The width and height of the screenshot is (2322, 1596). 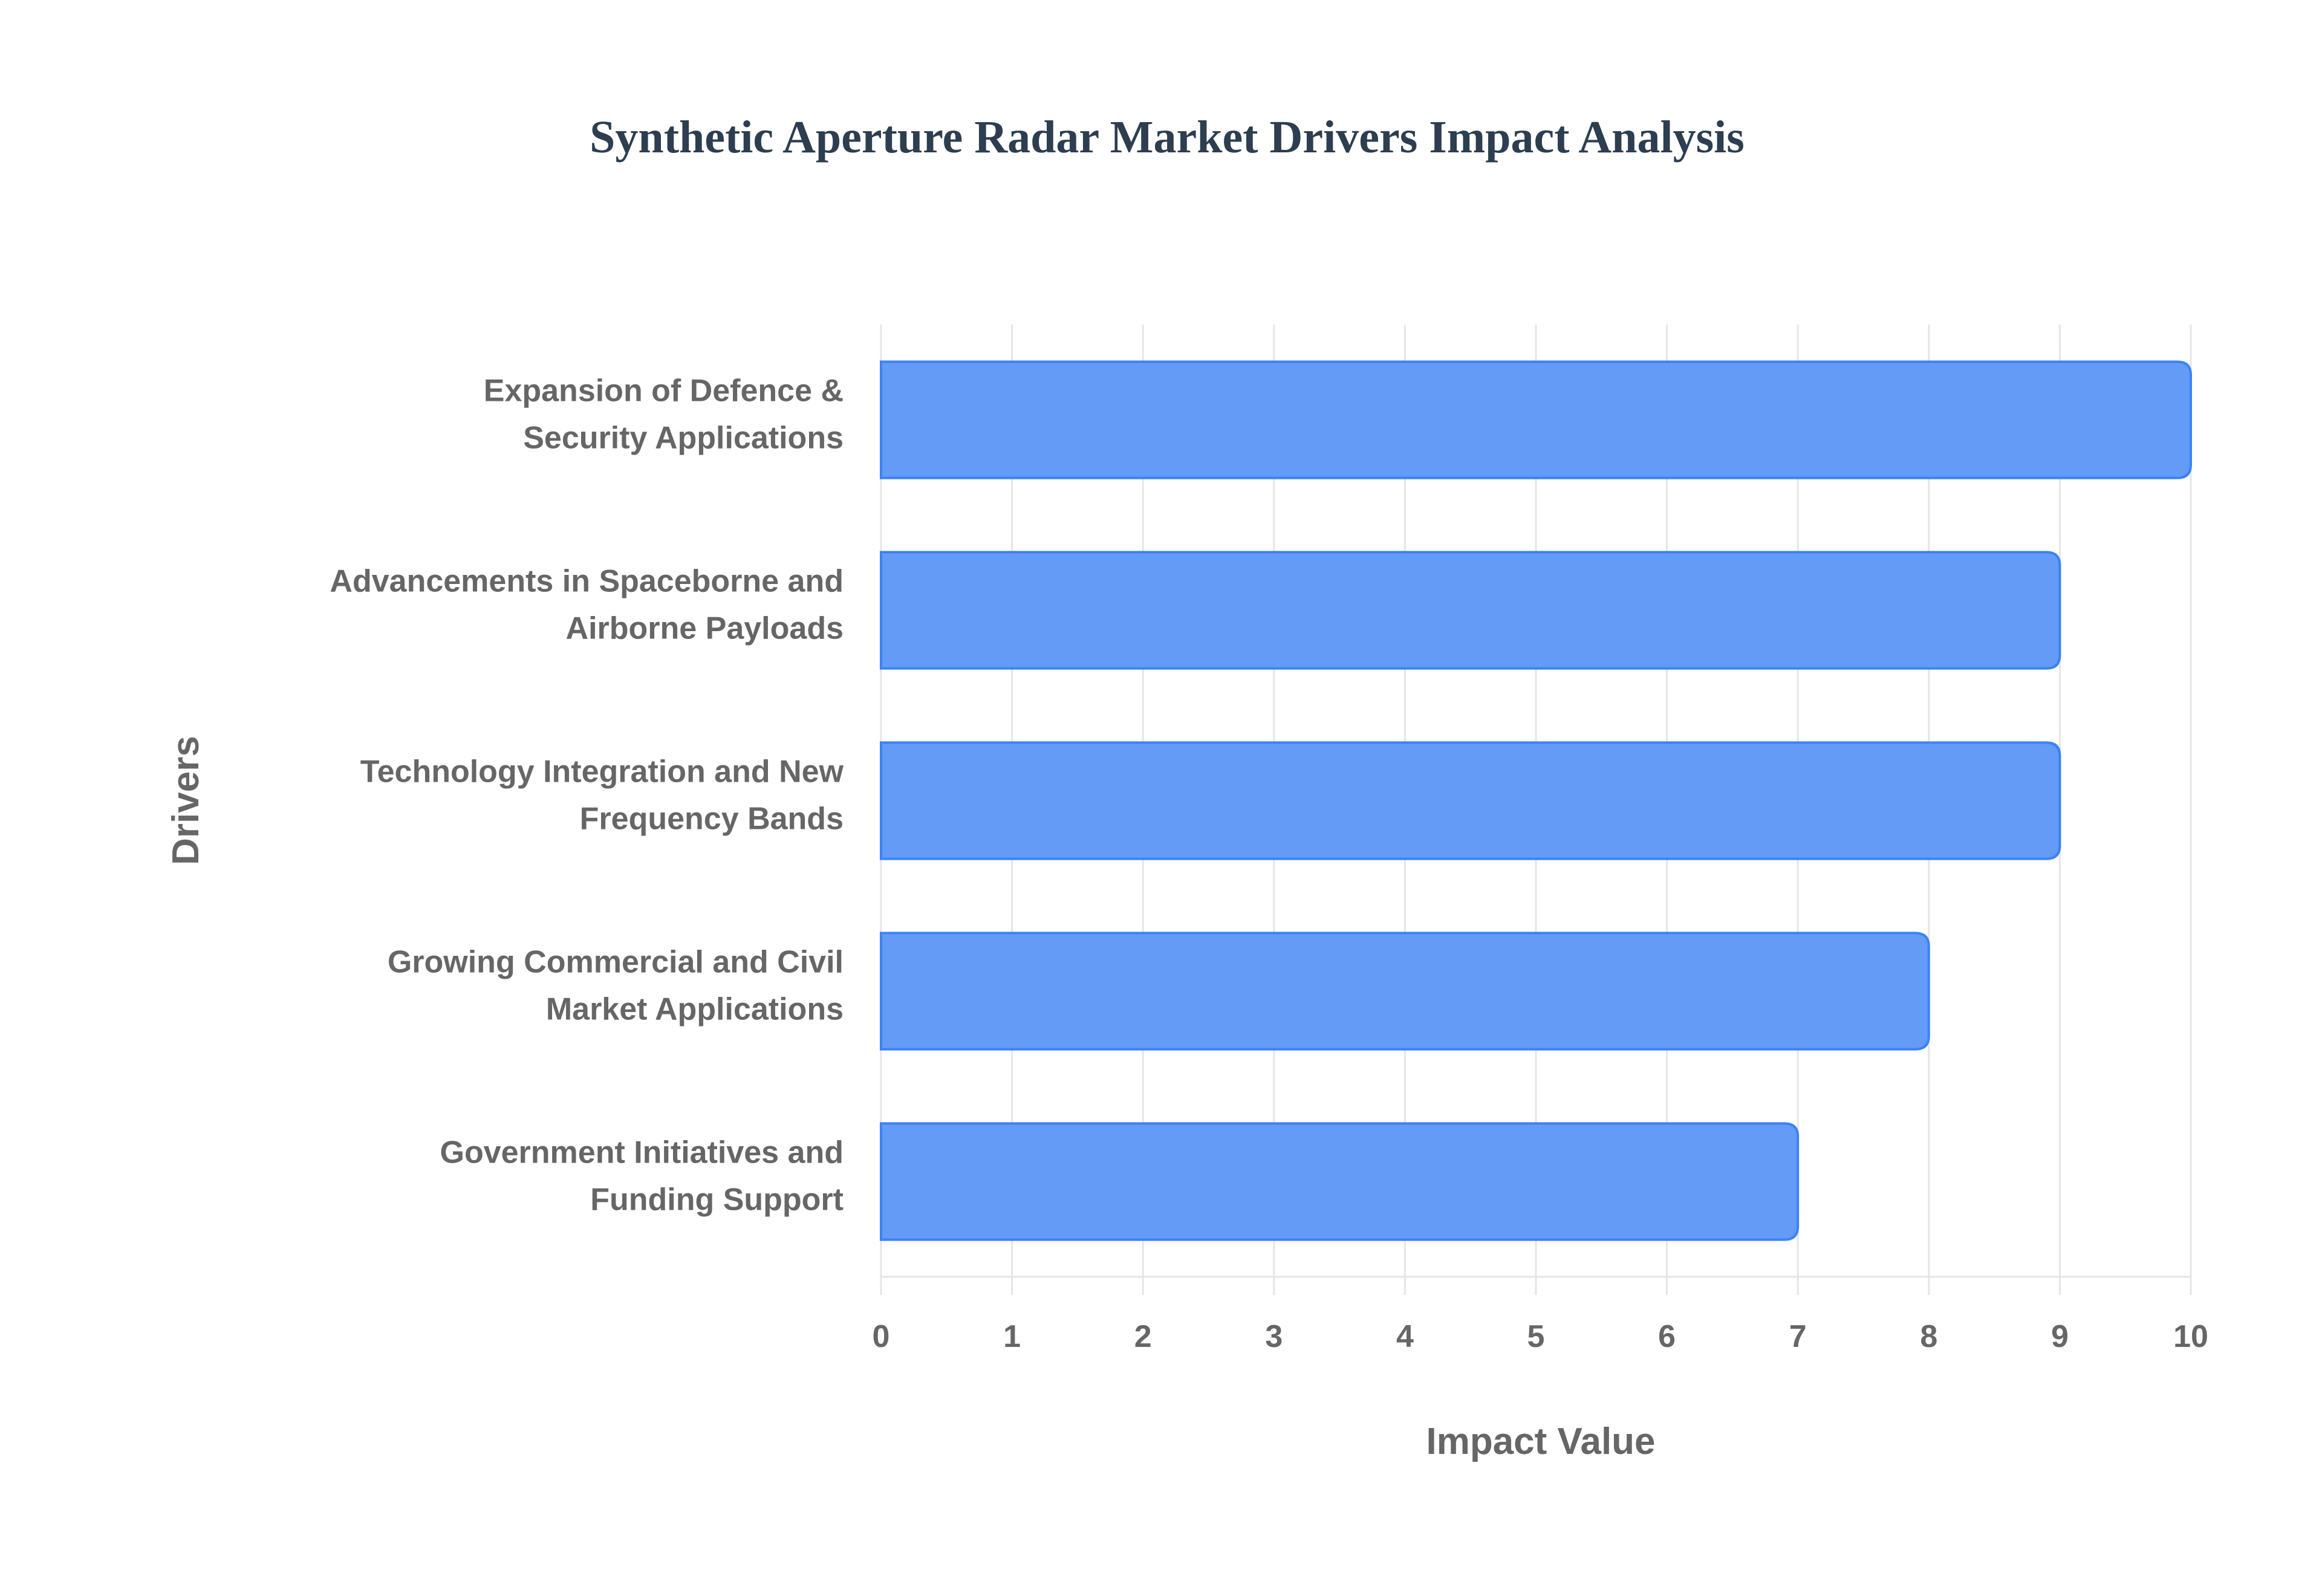 I want to click on y-tick-label-line: Government Initiatives and, so click(x=642, y=1152).